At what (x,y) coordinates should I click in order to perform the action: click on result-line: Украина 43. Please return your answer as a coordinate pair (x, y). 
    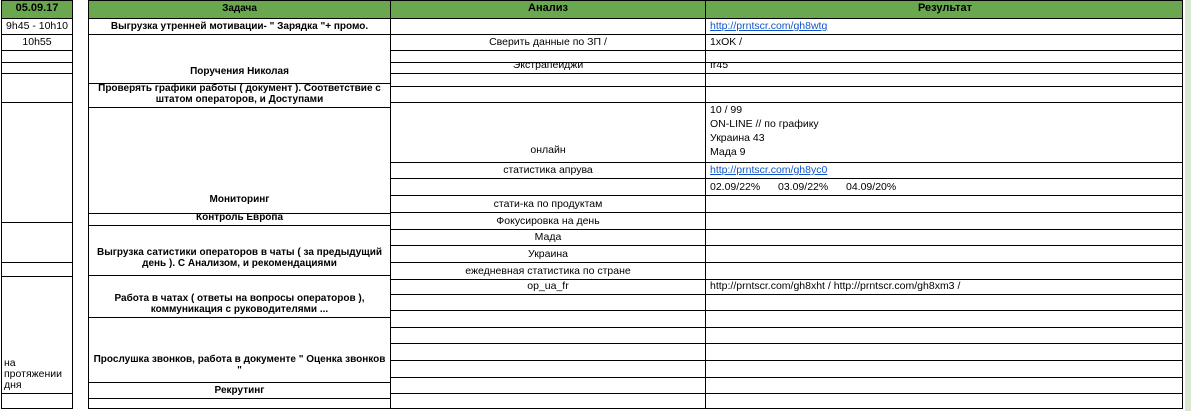
    Looking at the image, I should click on (737, 138).